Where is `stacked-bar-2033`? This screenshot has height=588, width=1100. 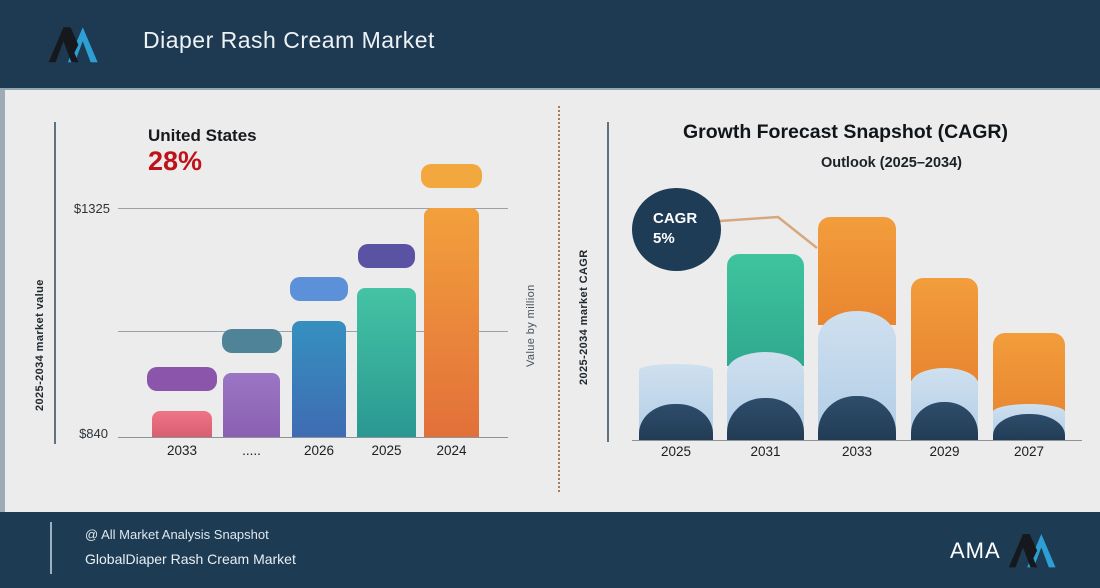 stacked-bar-2033 is located at coordinates (857, 328).